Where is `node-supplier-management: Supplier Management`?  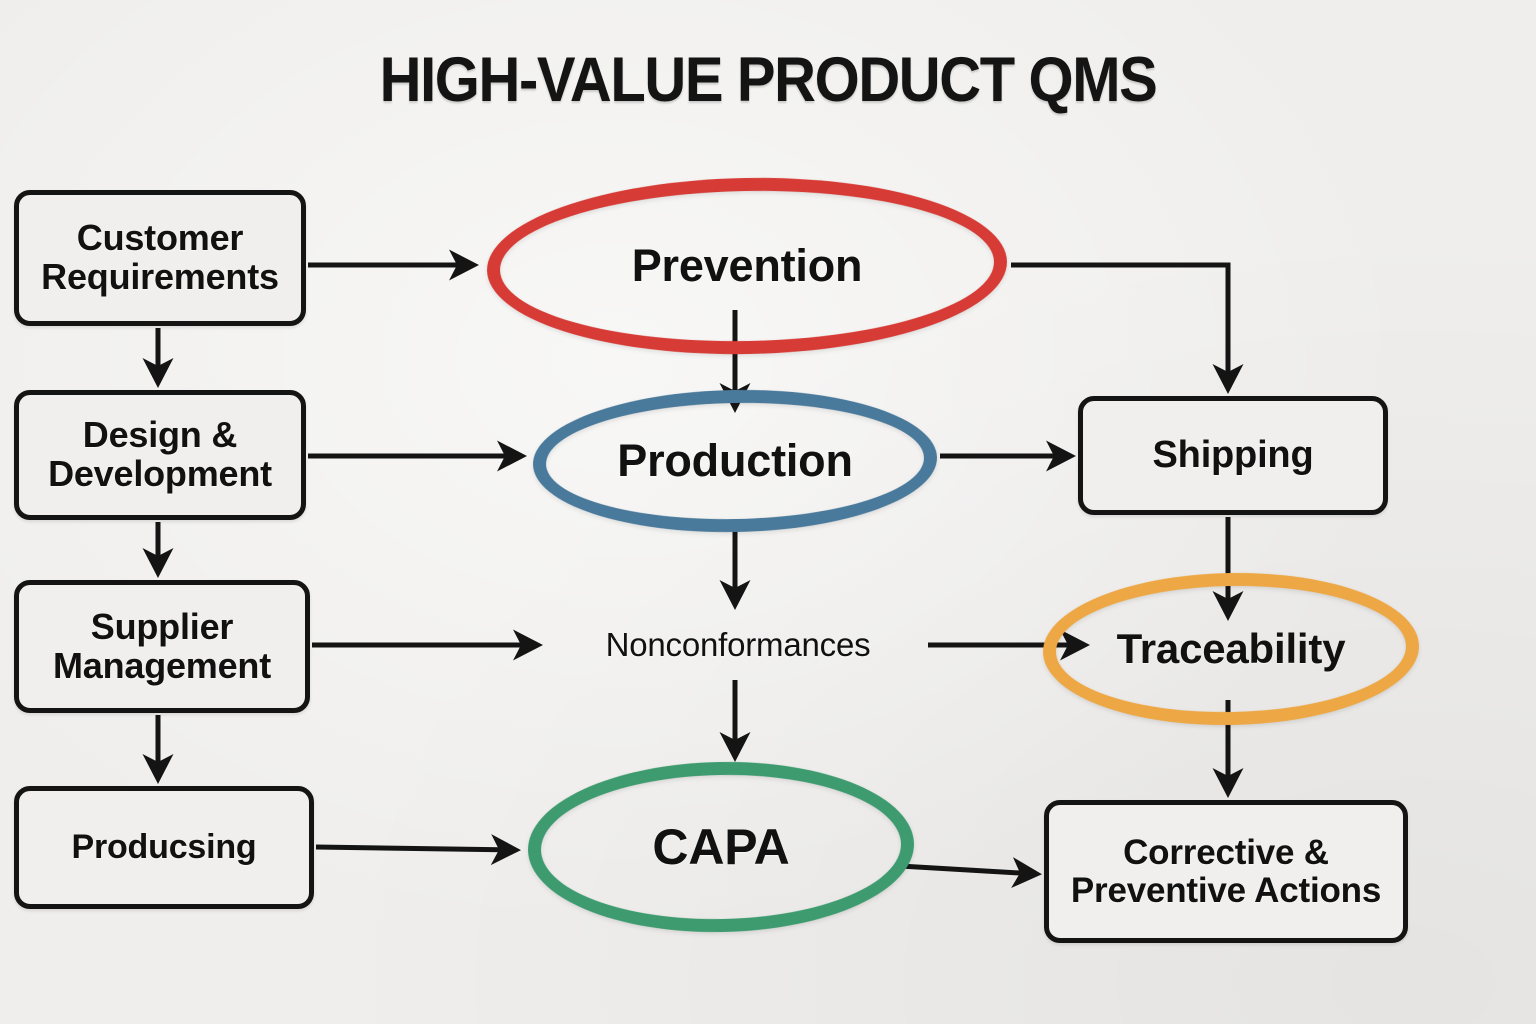
node-supplier-management: Supplier Management is located at coordinates (162, 646).